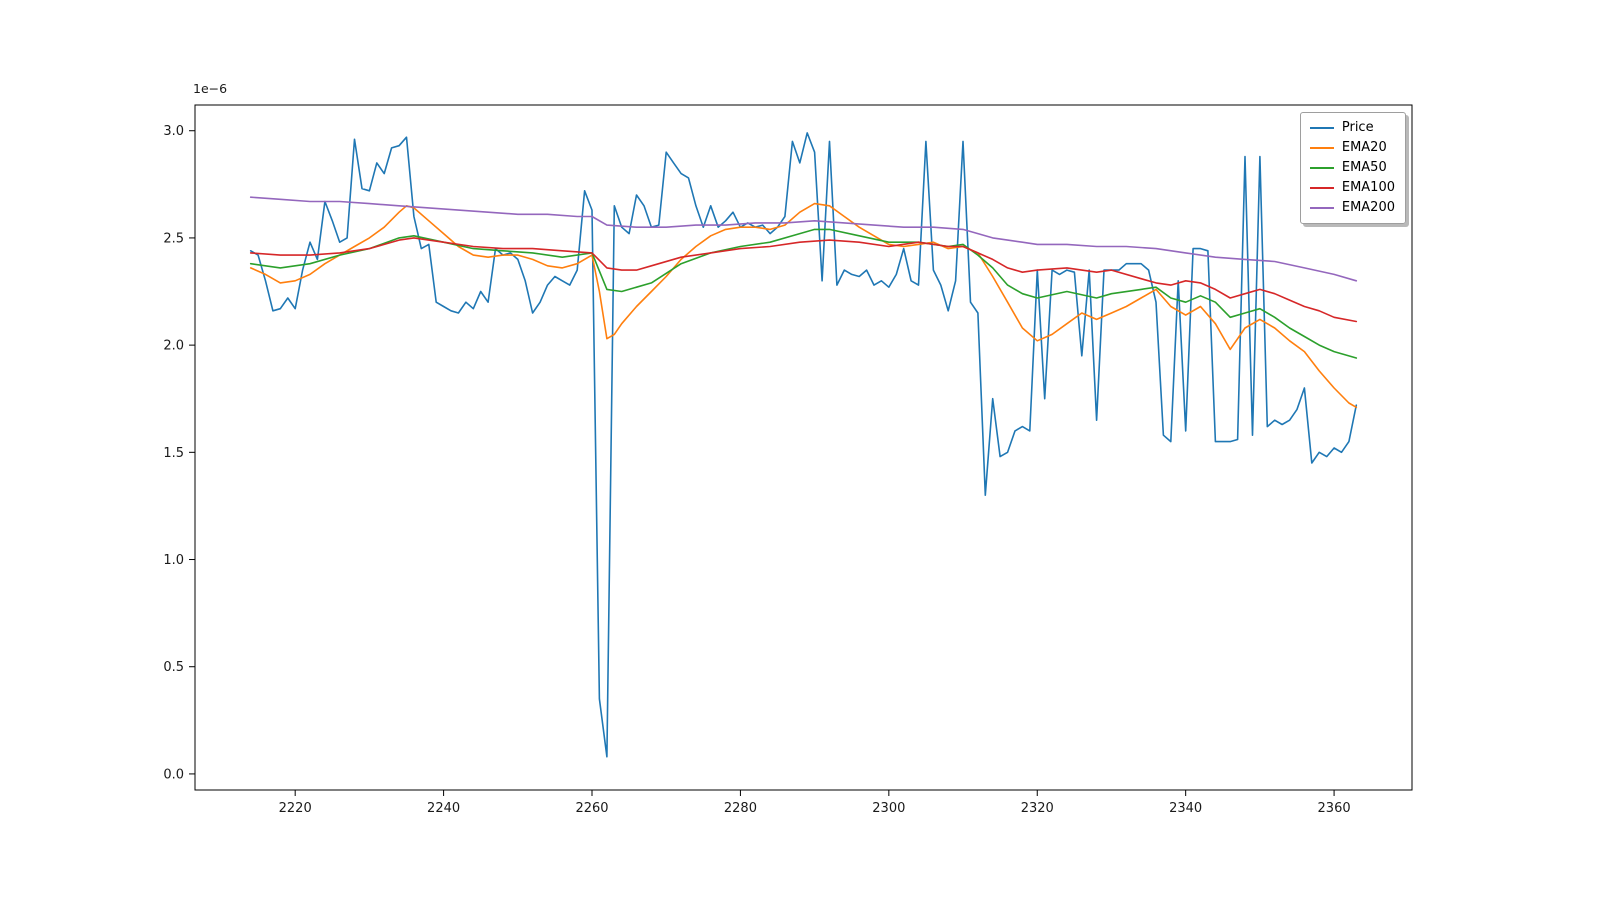 The image size is (1600, 900). Describe the element at coordinates (295, 808) in the screenshot. I see `x-tick-label: 2220` at that location.